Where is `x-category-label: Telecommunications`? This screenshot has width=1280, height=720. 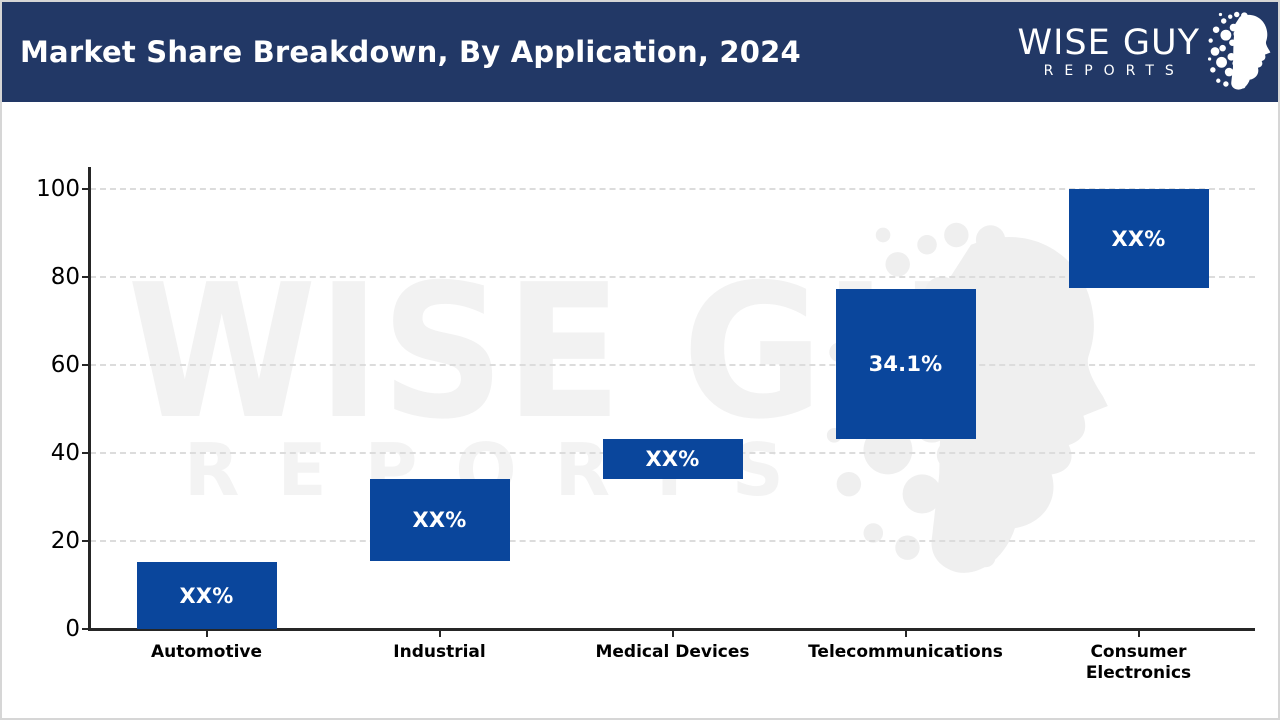 x-category-label: Telecommunications is located at coordinates (905, 652).